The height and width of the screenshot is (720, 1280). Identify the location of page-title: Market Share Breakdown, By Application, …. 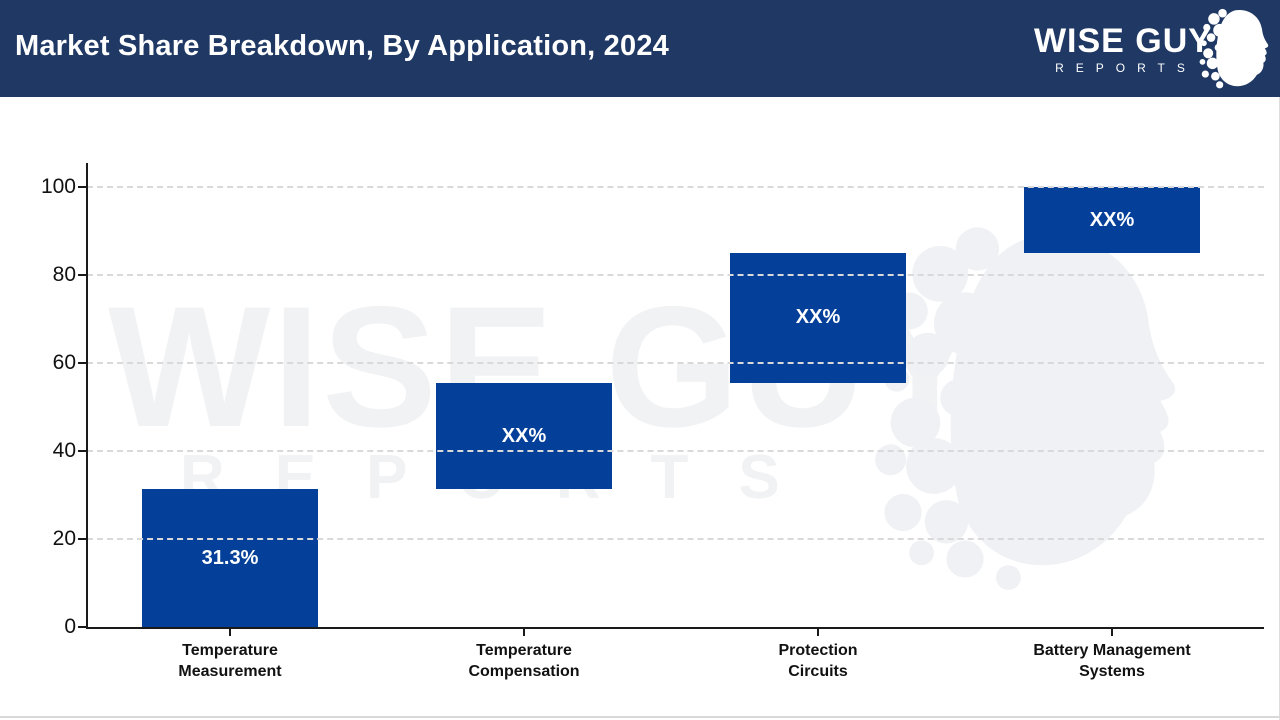
(342, 46).